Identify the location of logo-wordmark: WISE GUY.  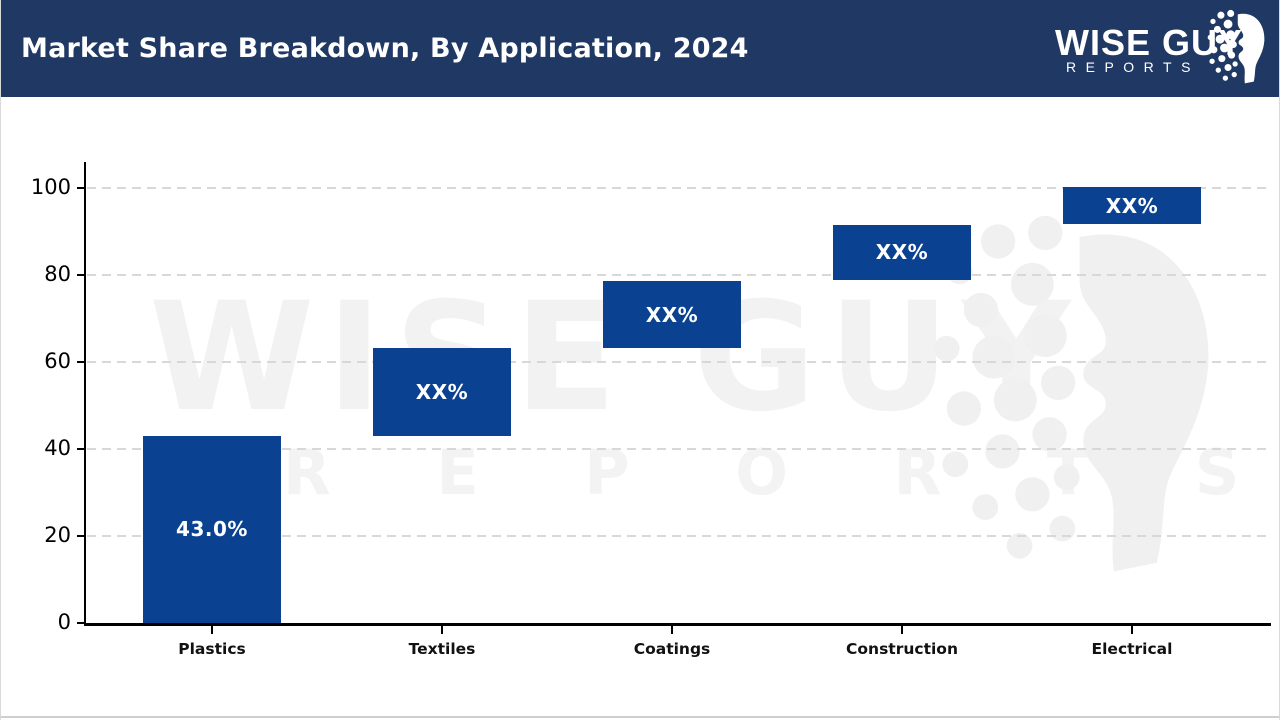
(1149, 42).